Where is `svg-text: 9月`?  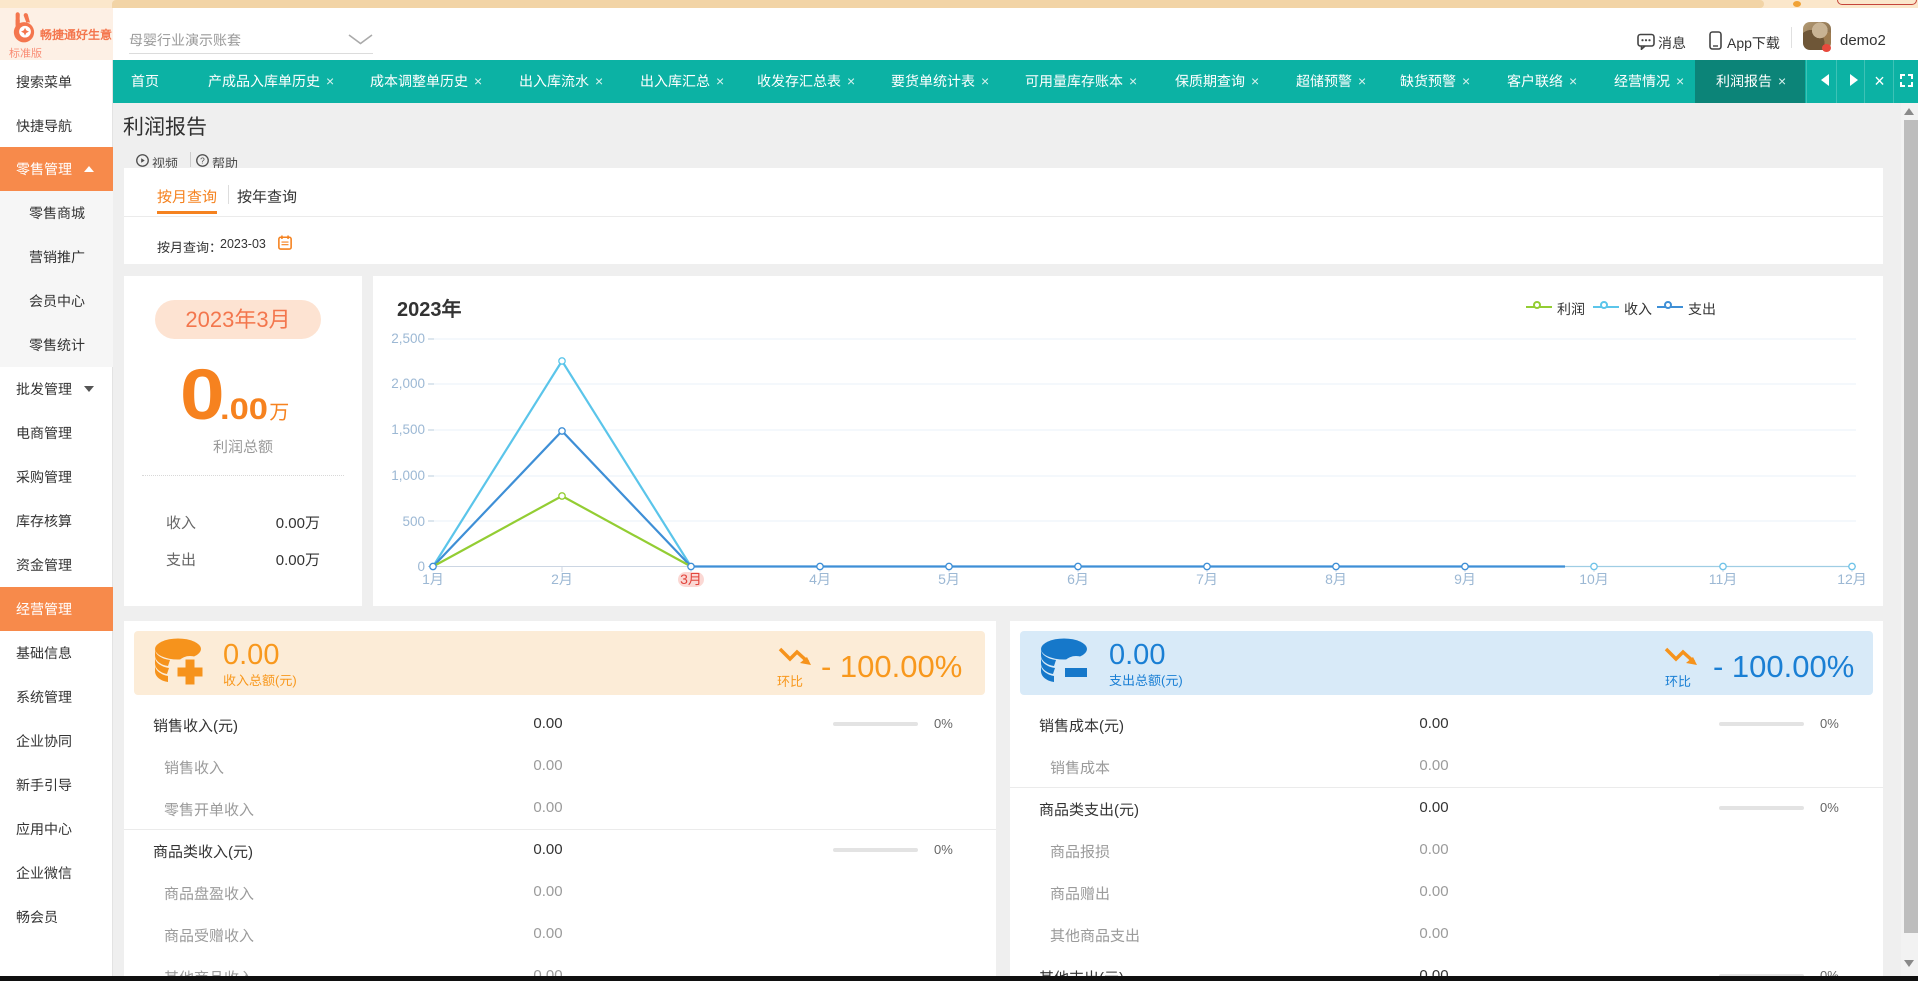
svg-text: 9月 is located at coordinates (1465, 579).